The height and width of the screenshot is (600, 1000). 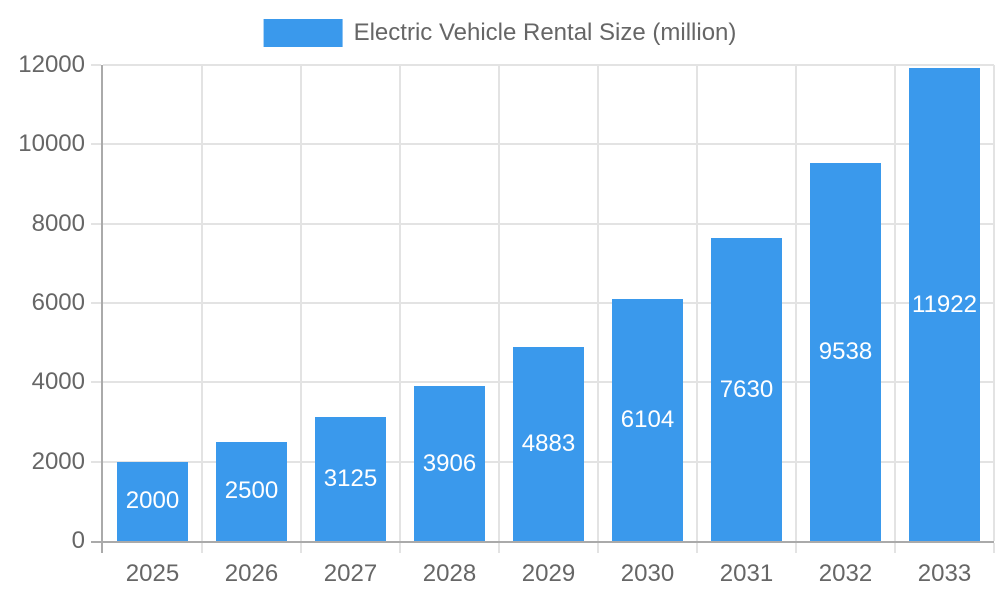 I want to click on bar-value-label: 2000, so click(x=152, y=501).